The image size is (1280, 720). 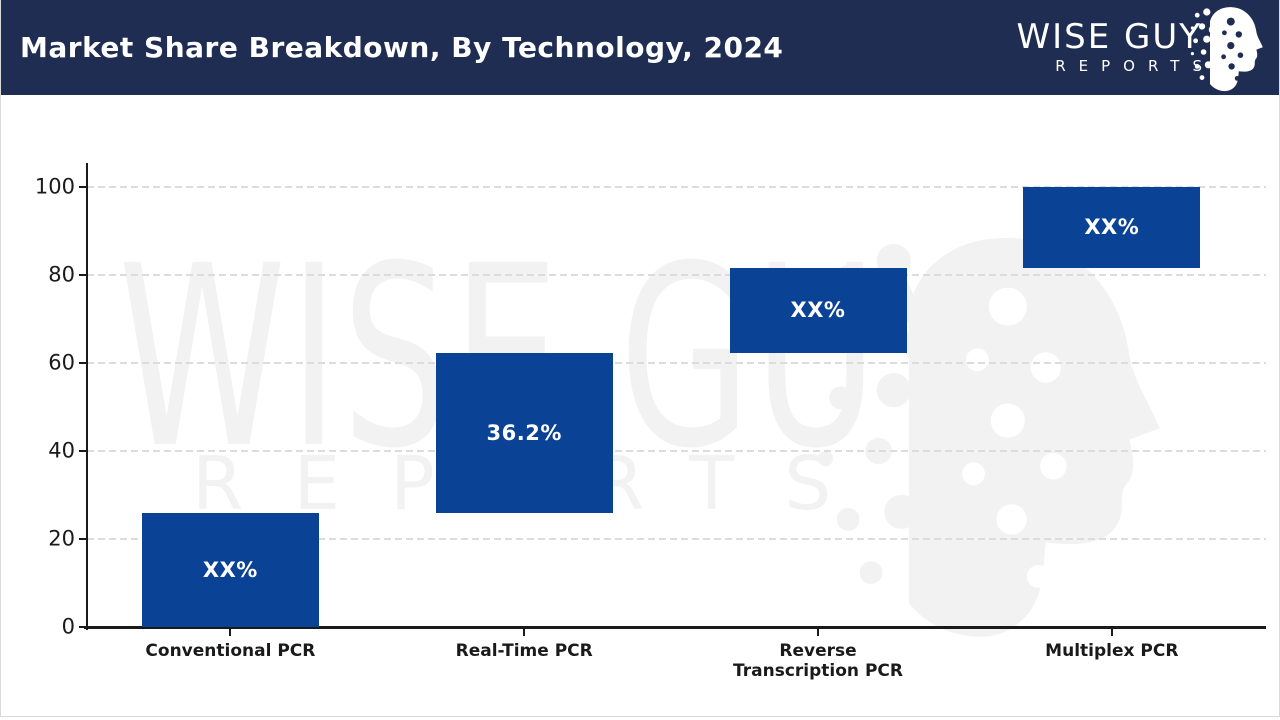 I want to click on x-category-label: Multiplex PCR, so click(x=1112, y=651).